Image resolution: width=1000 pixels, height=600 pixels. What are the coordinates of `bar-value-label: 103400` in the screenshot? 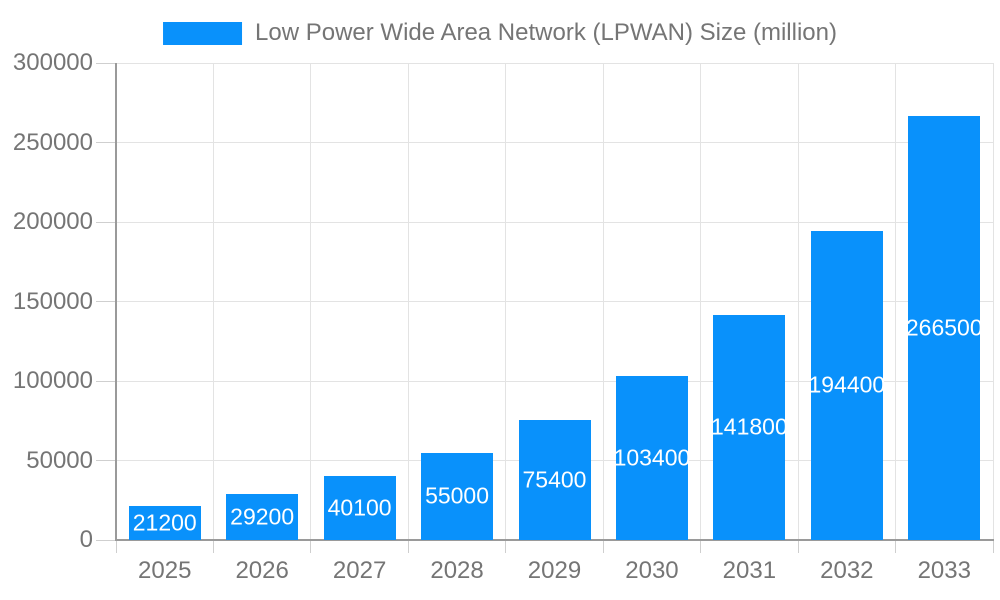 It's located at (652, 457).